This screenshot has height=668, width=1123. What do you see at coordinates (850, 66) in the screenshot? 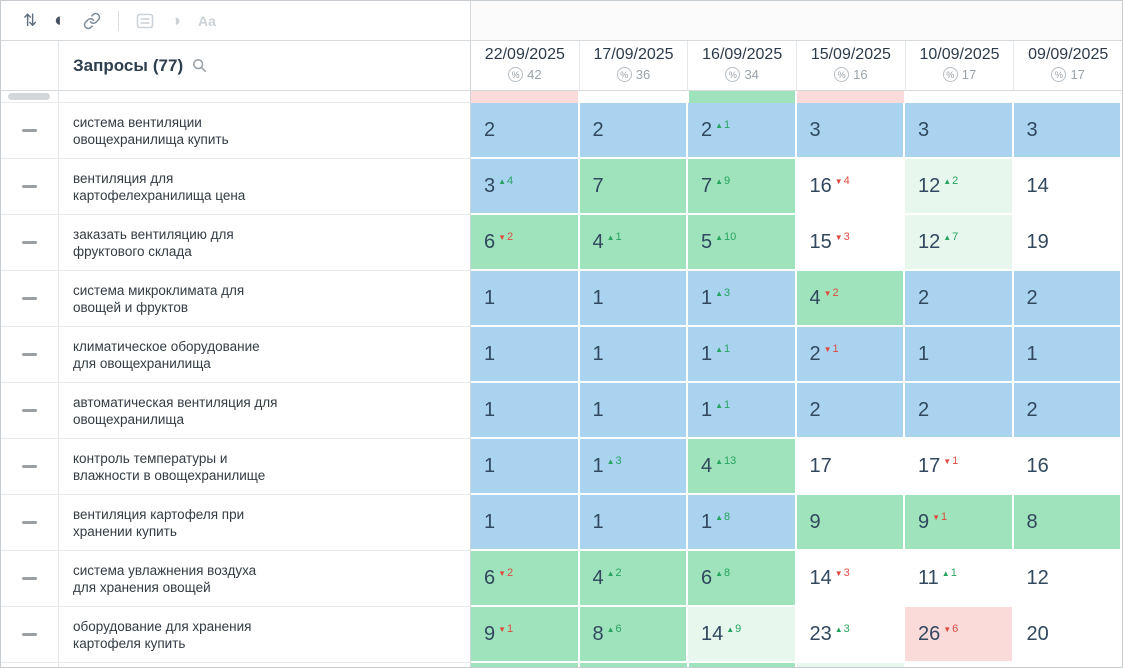
I see `date-column-header: 15/09/2025 % 16` at bounding box center [850, 66].